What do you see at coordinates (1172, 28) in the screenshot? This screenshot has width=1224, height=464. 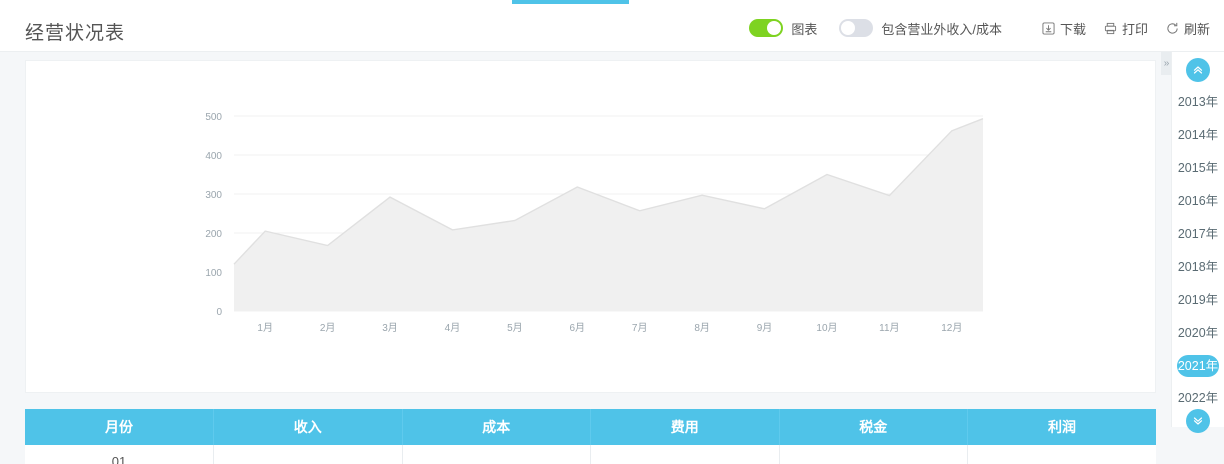 I see `refresh-icon` at bounding box center [1172, 28].